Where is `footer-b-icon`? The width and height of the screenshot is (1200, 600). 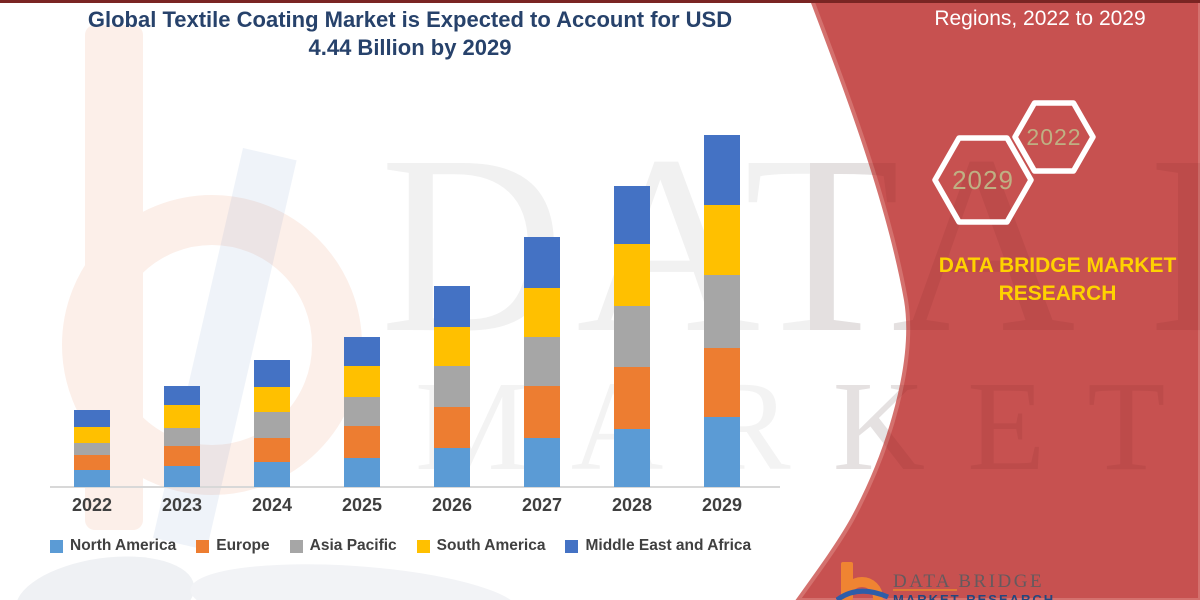
footer-b-icon is located at coordinates (862, 581).